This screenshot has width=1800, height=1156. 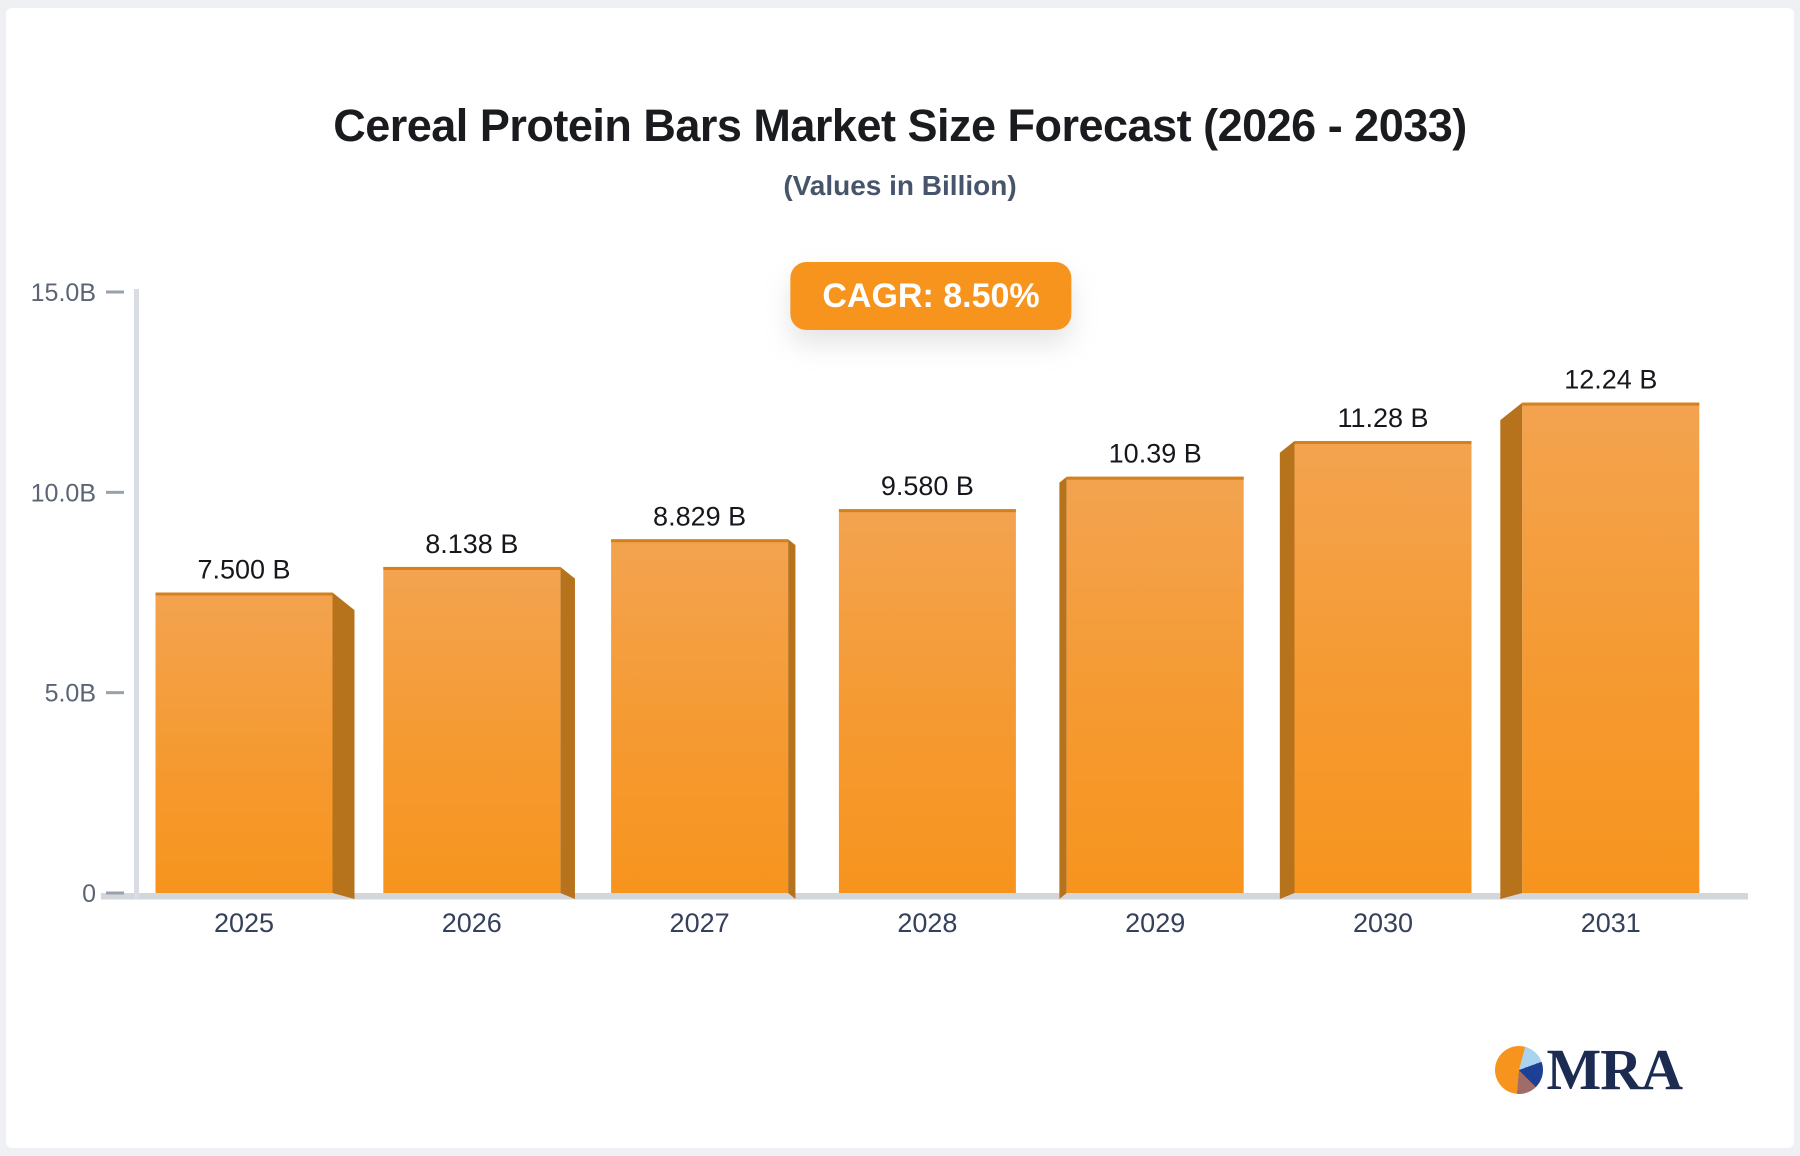 I want to click on x-axis-label-2031: 2031, so click(x=1611, y=923).